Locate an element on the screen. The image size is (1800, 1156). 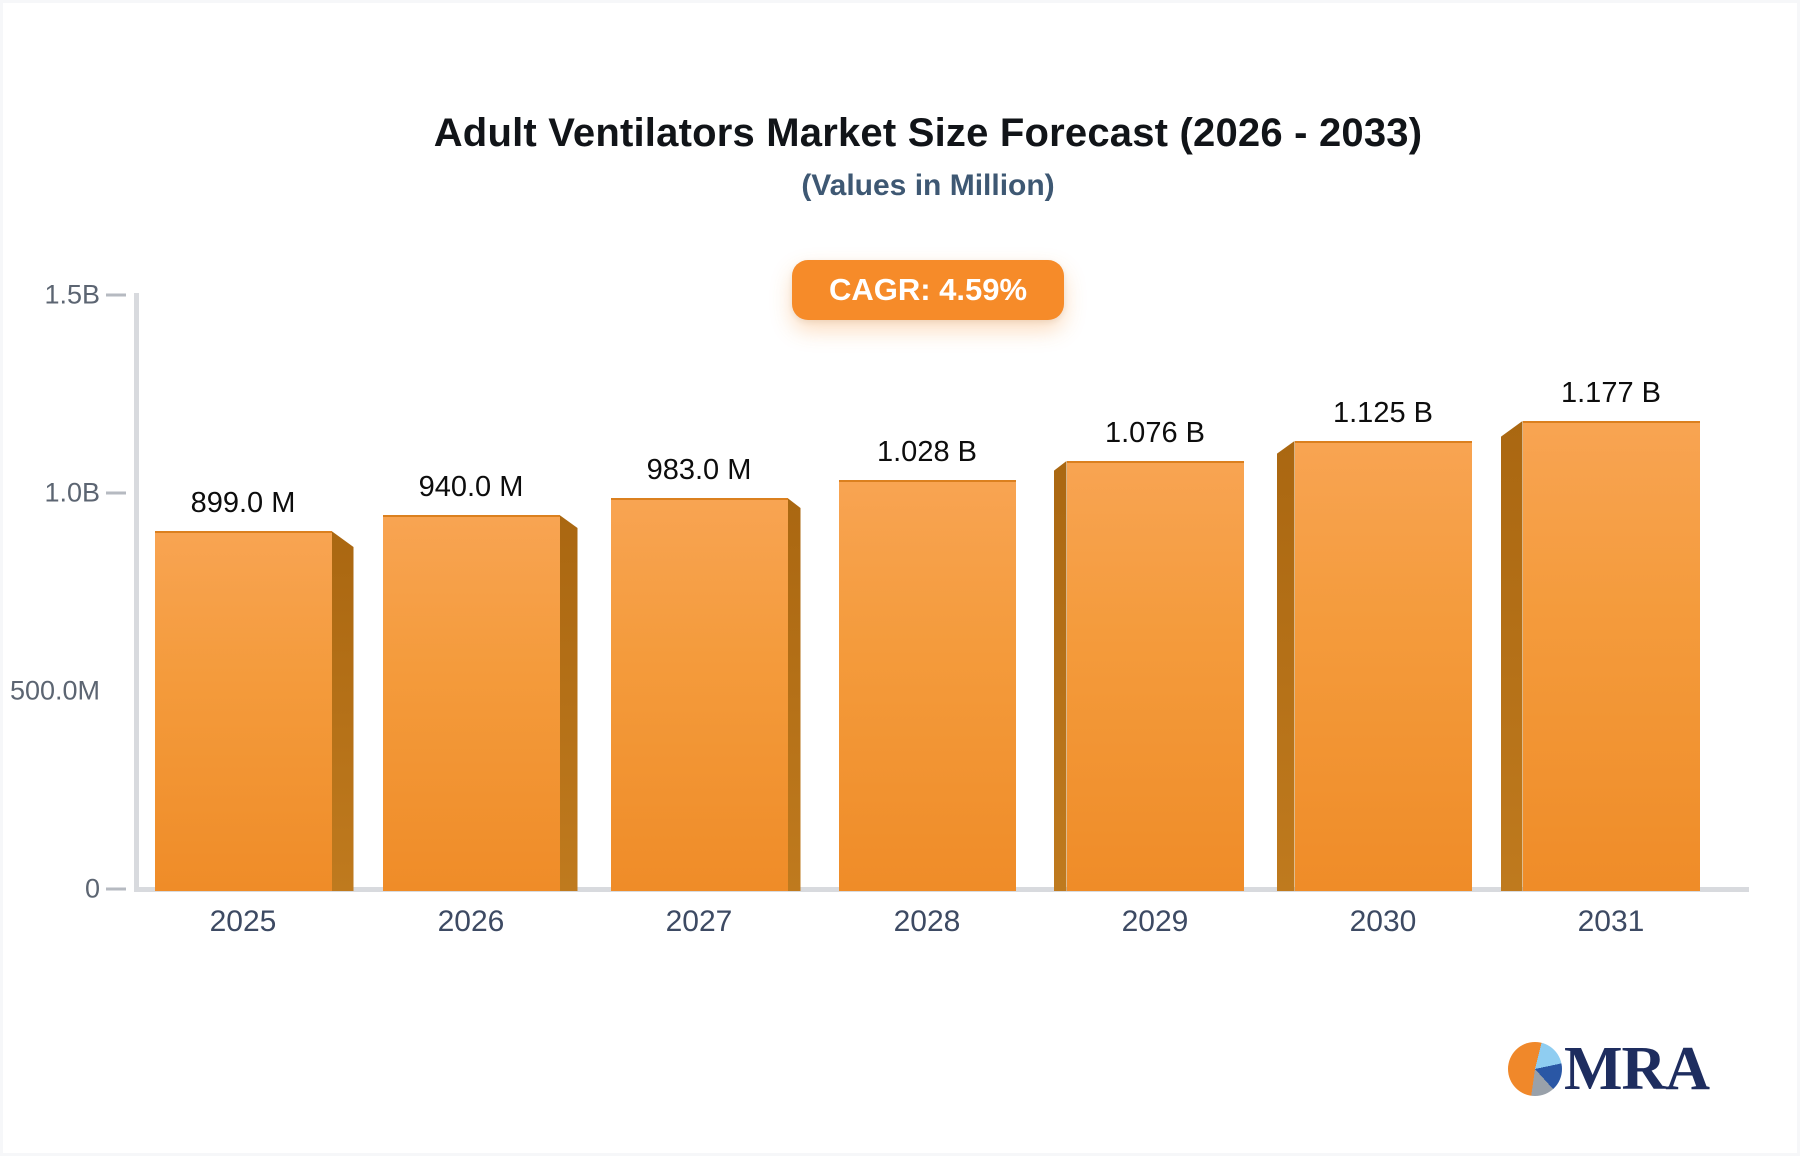
bar-value-label: 1.125 B is located at coordinates (1383, 413).